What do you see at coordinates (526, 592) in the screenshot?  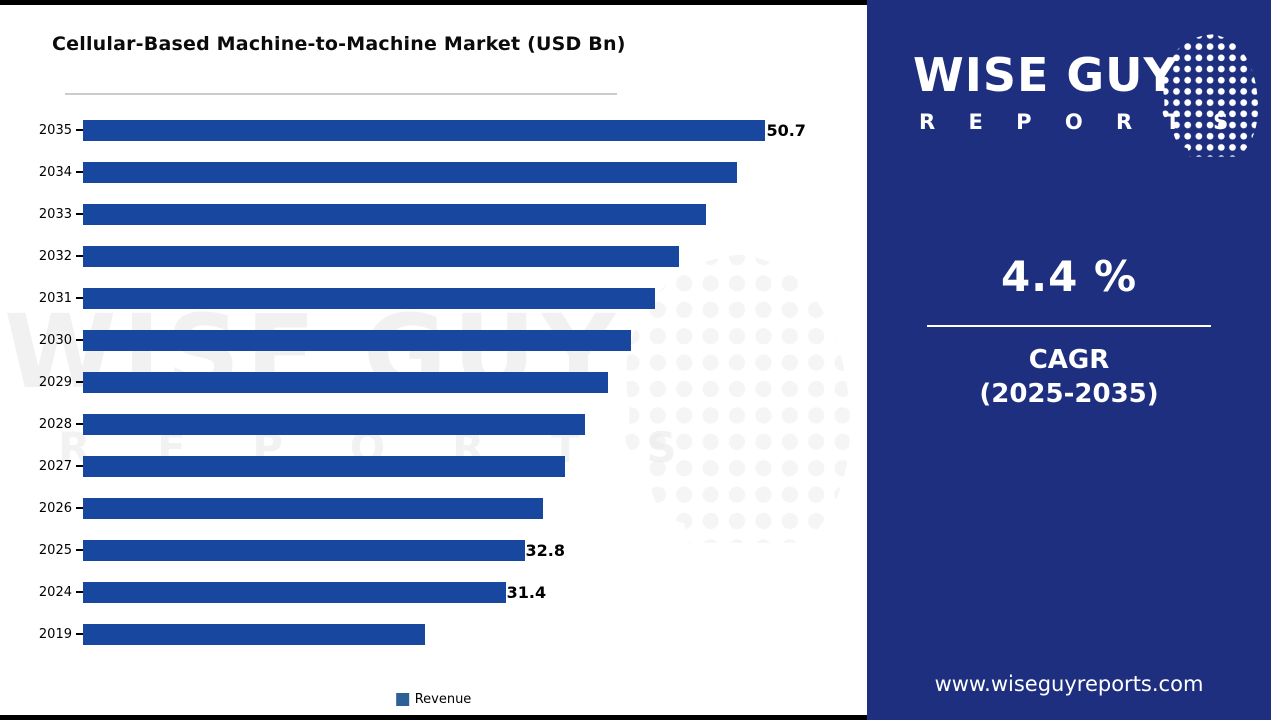 I see `bar-value-label: 31.4` at bounding box center [526, 592].